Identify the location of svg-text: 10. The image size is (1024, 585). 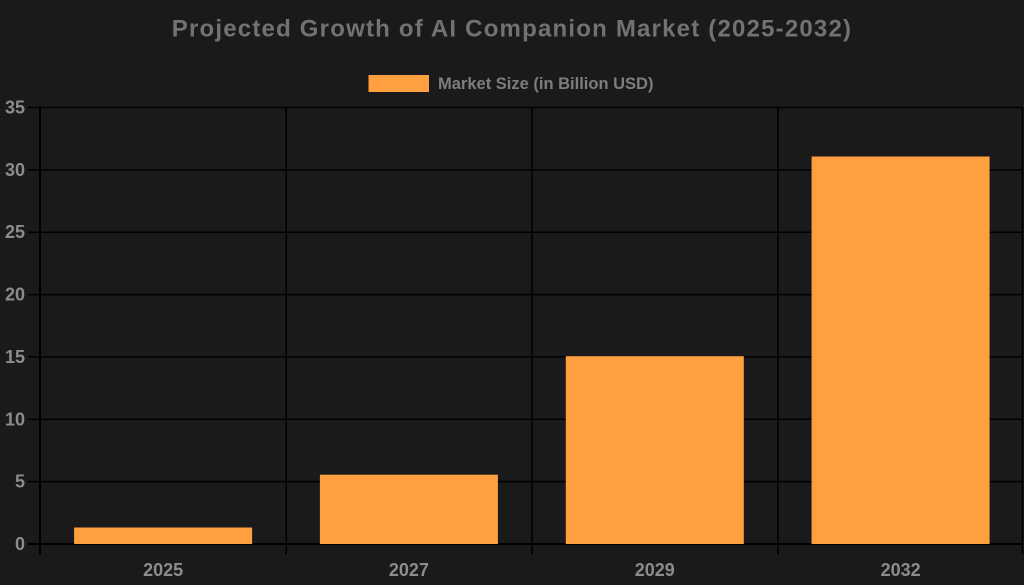
(15, 419).